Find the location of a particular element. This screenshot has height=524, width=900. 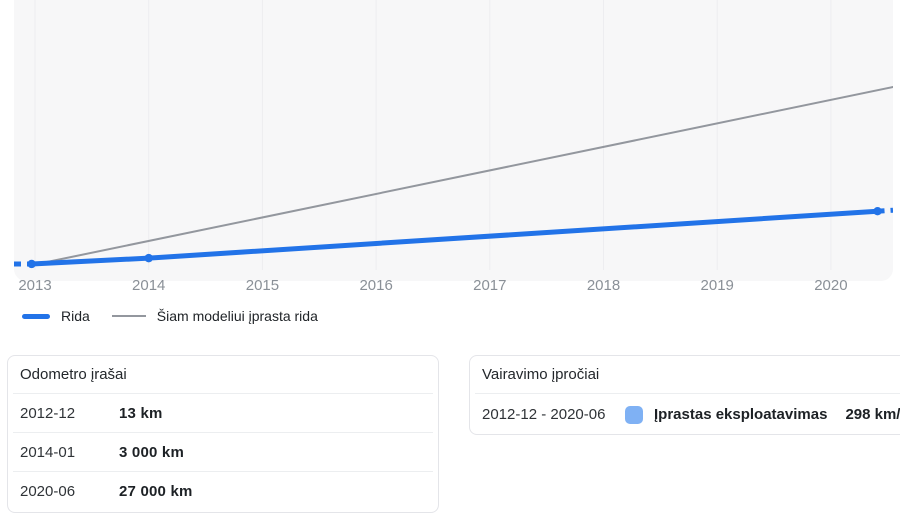

x-tick-label: 2014 is located at coordinates (149, 285).